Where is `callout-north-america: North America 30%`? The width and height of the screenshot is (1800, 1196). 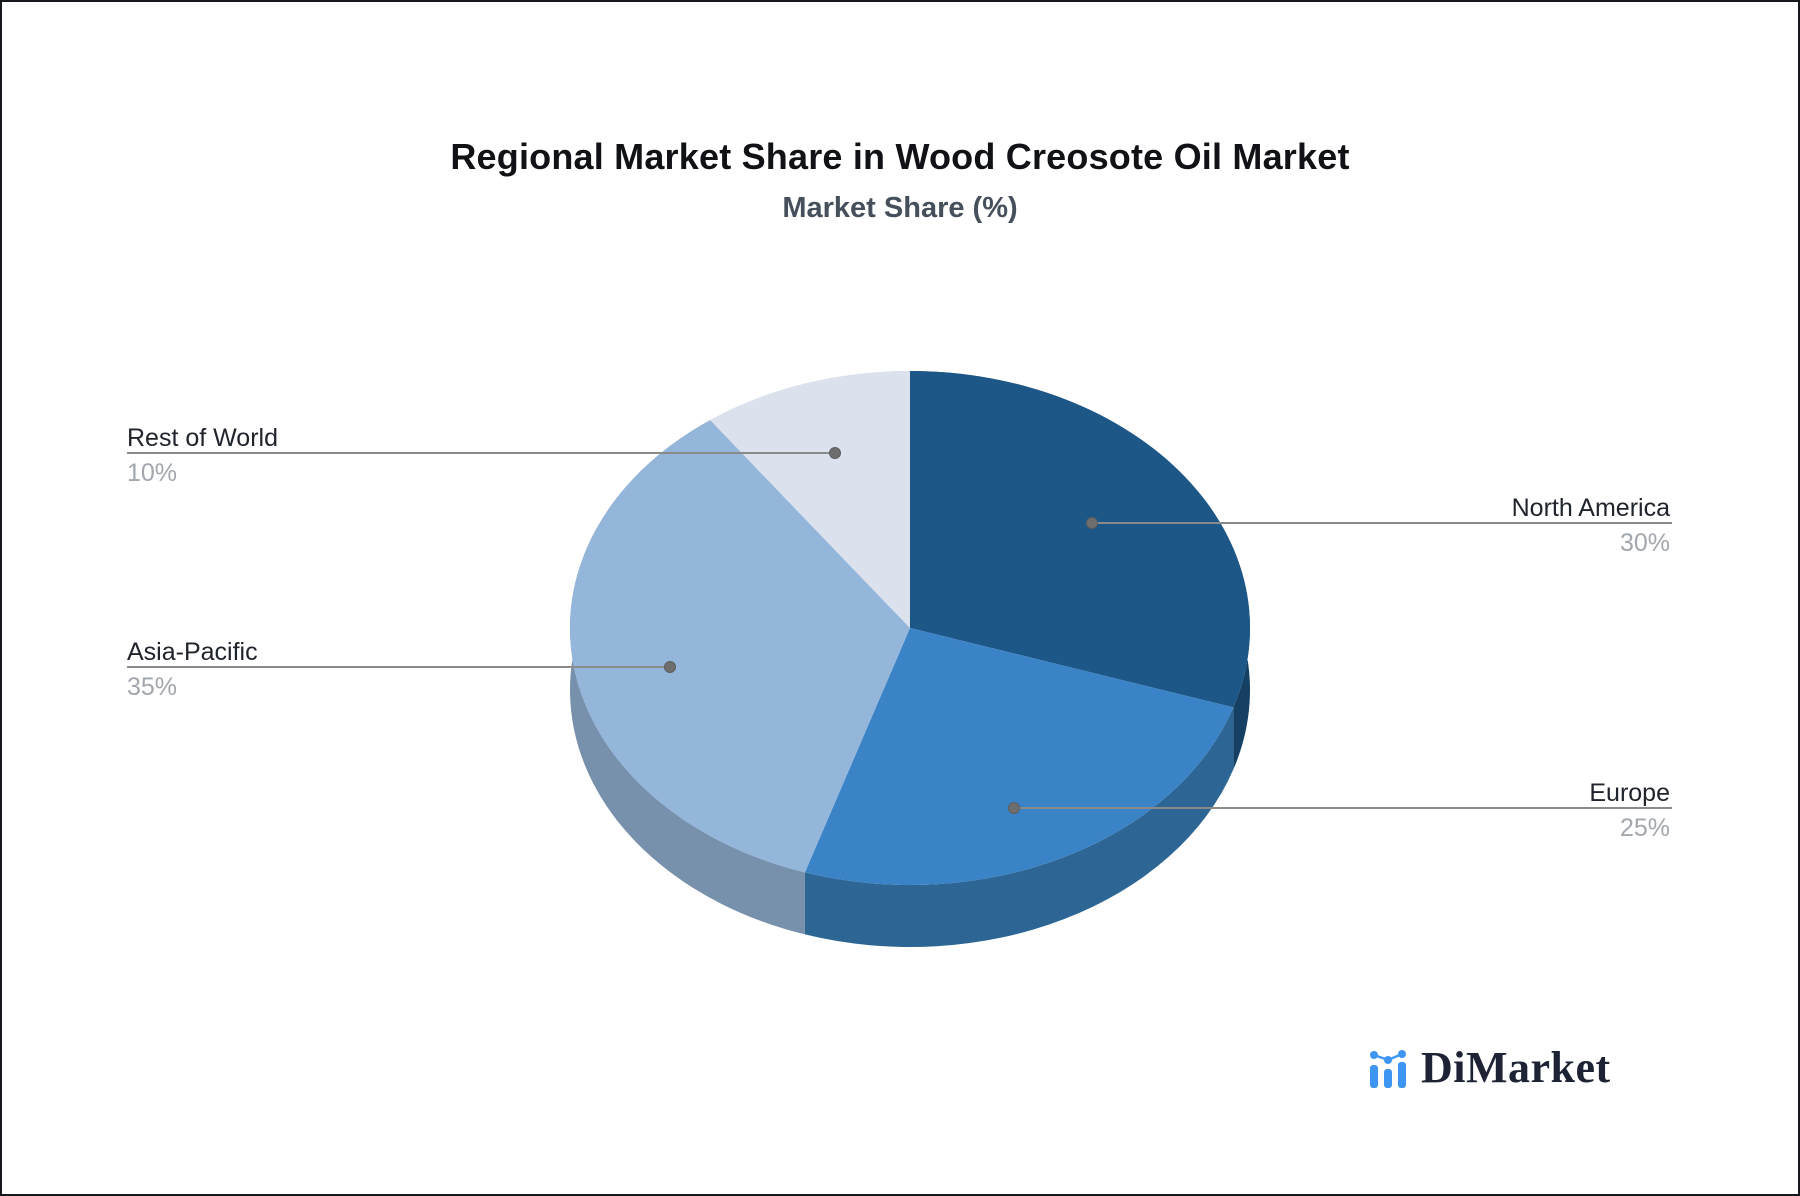 callout-north-america: North America 30% is located at coordinates (1455, 526).